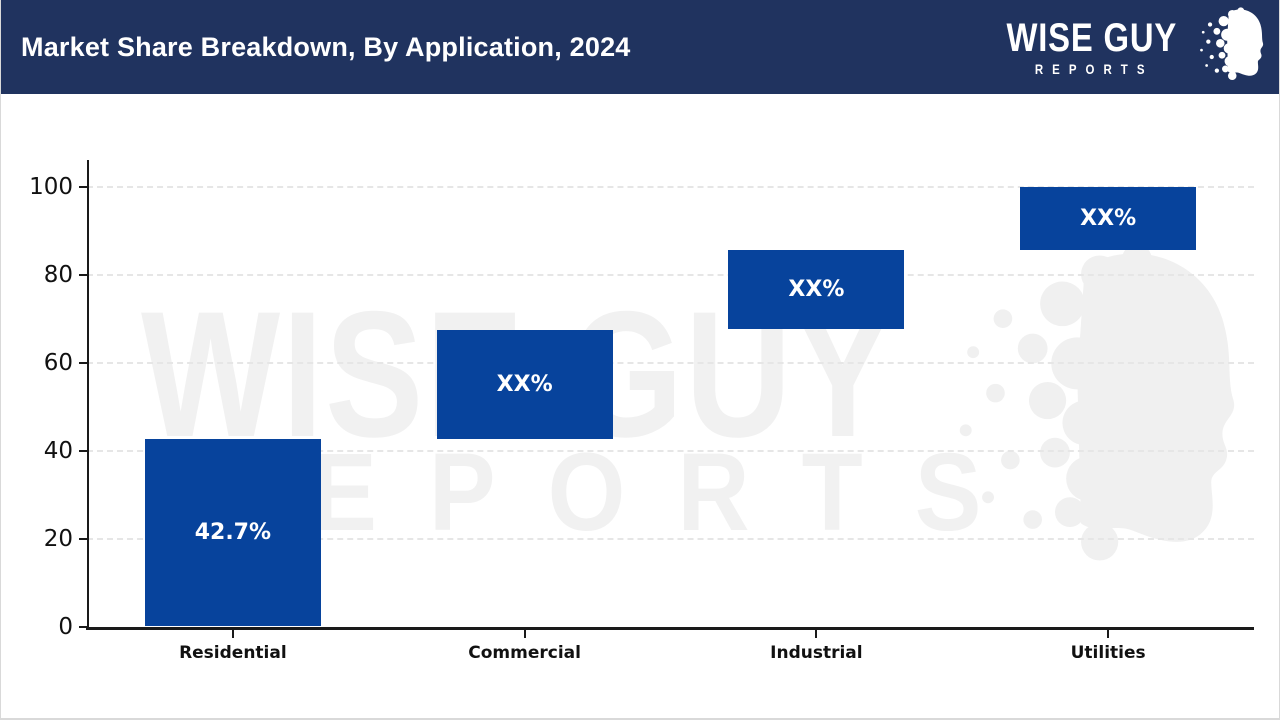 The width and height of the screenshot is (1280, 720). I want to click on brand-subname: REPORTS, so click(1094, 68).